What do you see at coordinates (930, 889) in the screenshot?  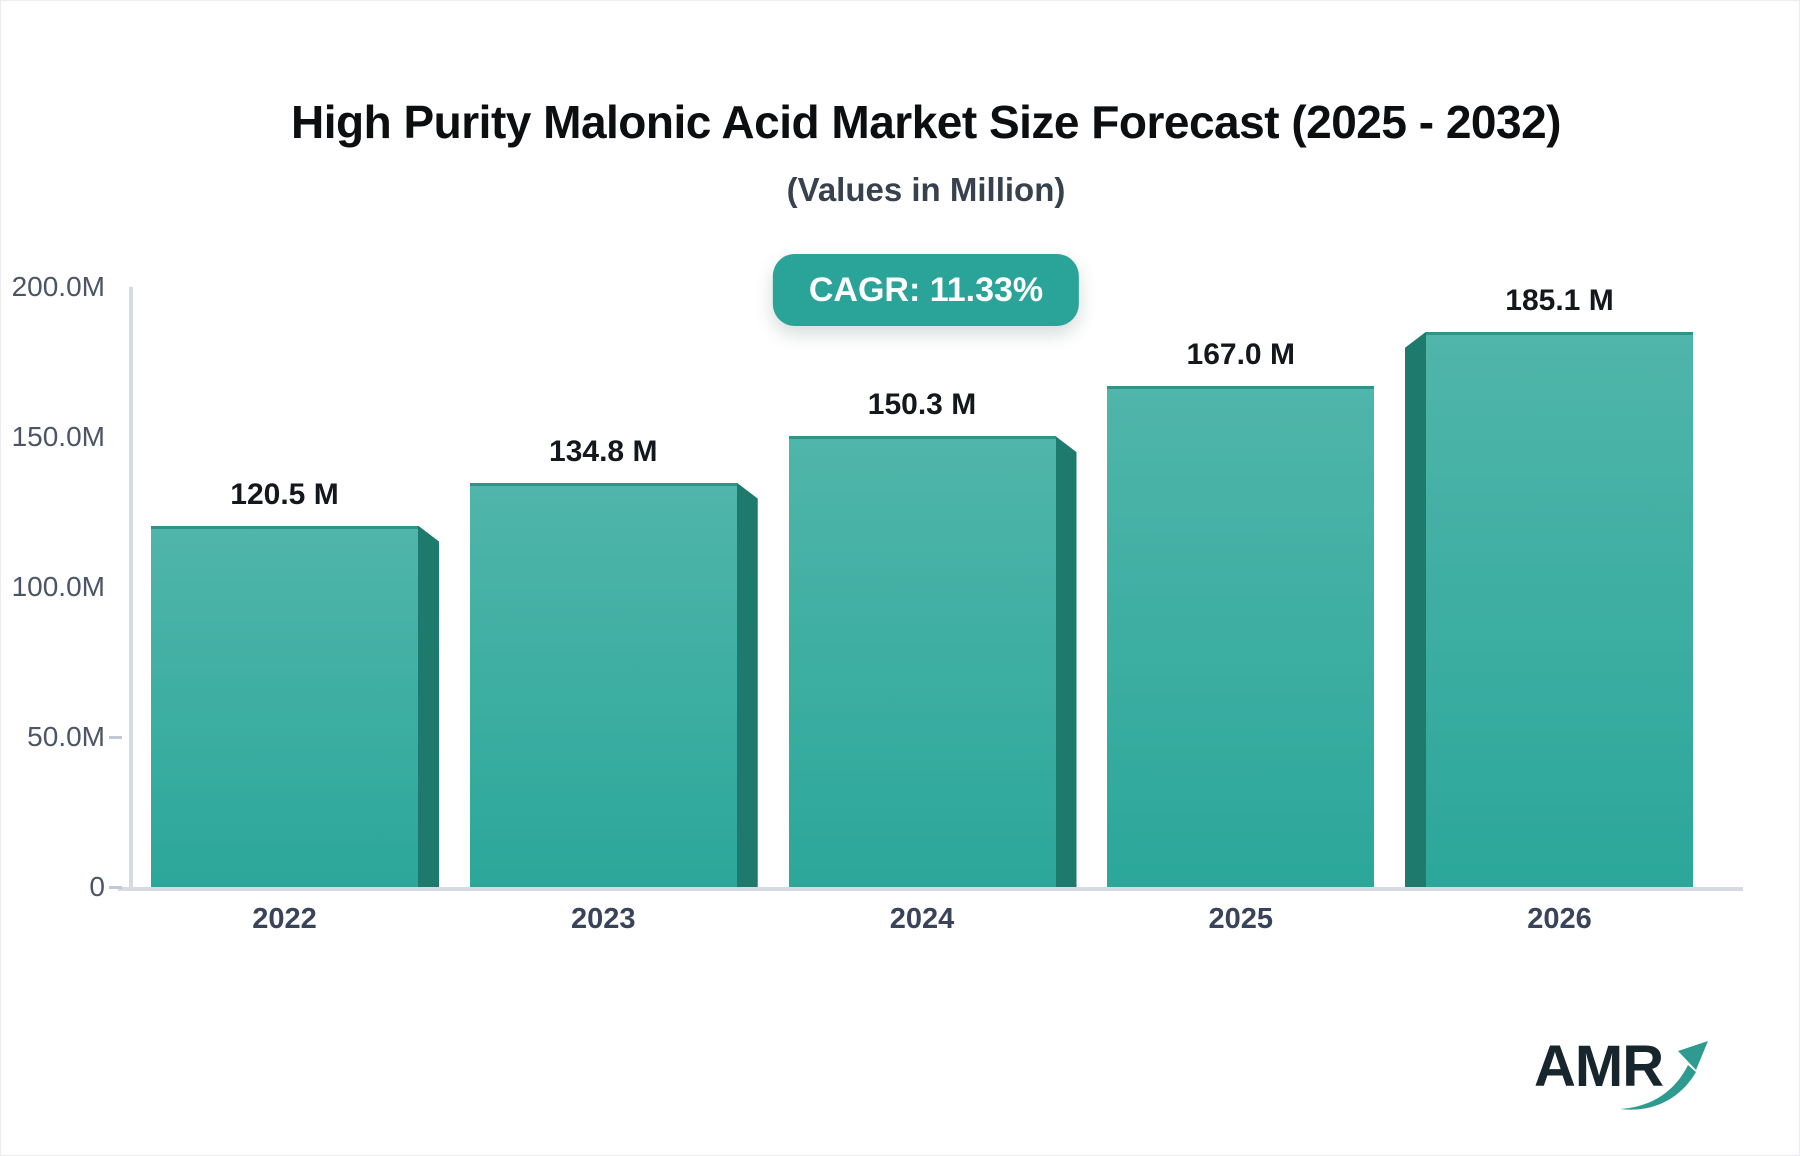 I see `x-axis-line` at bounding box center [930, 889].